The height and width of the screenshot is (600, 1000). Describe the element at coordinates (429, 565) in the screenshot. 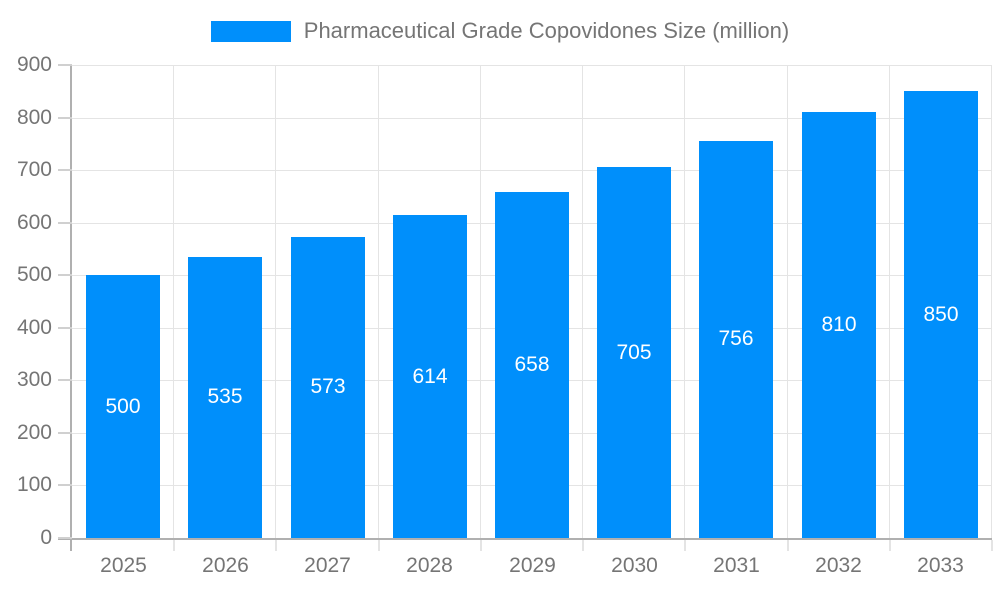

I see `x-axis-tick-label: 2028` at that location.